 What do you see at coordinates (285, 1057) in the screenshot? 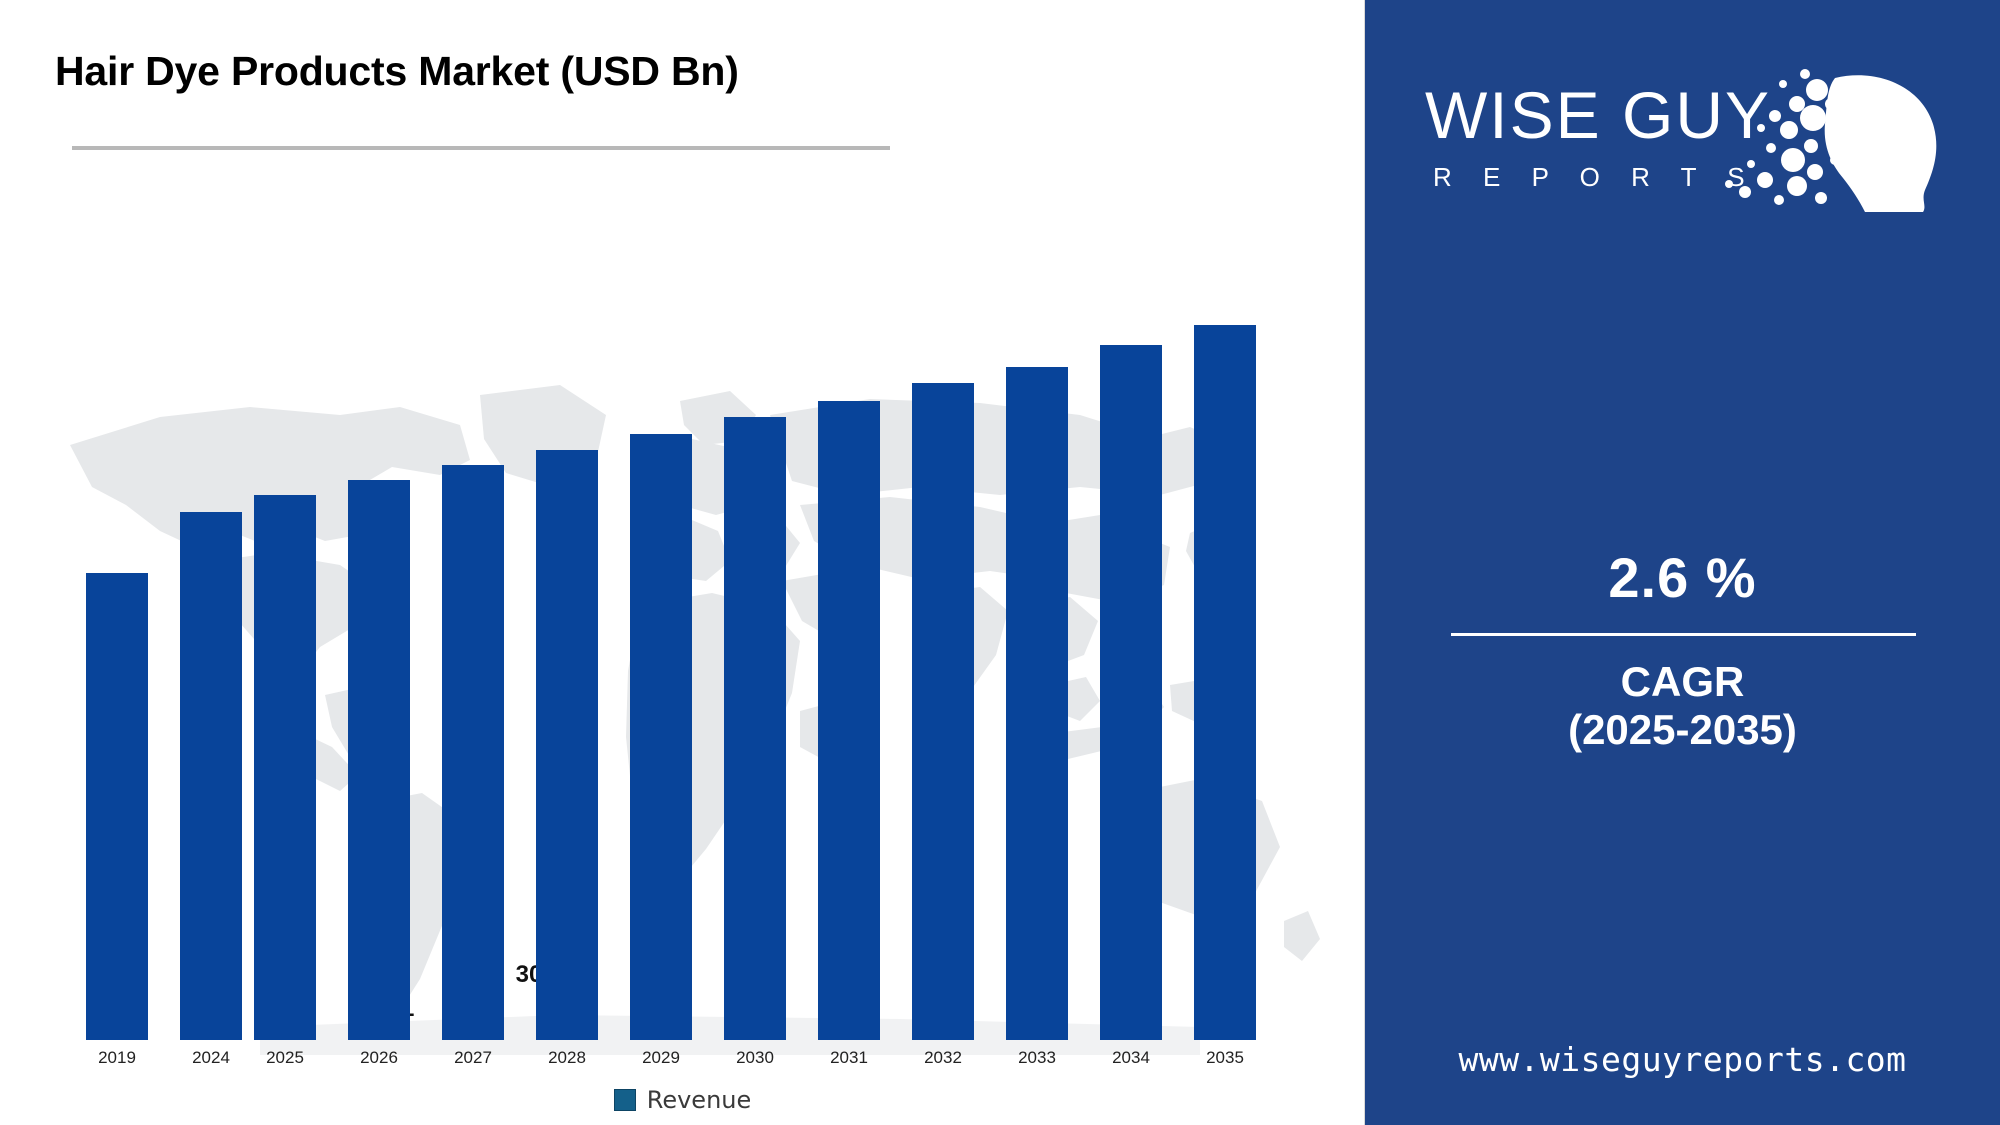
I see `x-tick-2025: 2025` at bounding box center [285, 1057].